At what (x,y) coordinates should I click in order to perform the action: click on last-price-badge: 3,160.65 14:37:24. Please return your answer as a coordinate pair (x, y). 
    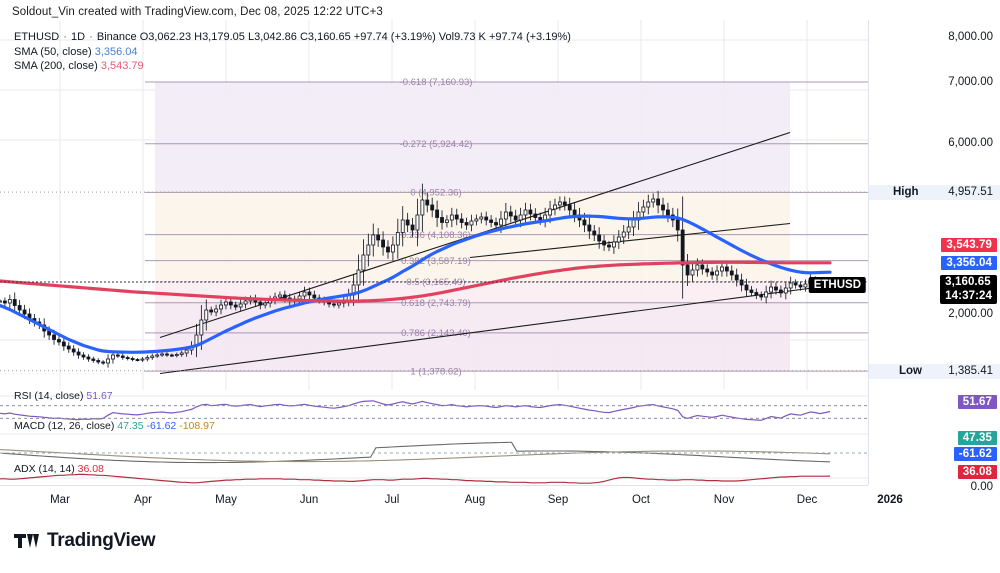
    Looking at the image, I should click on (968, 289).